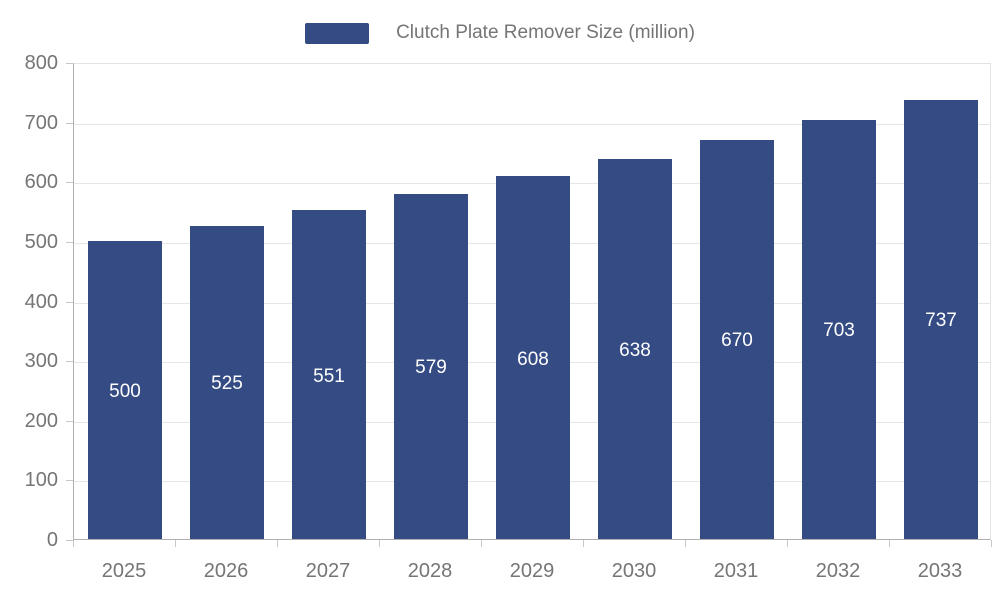  I want to click on gridline, so click(532, 124).